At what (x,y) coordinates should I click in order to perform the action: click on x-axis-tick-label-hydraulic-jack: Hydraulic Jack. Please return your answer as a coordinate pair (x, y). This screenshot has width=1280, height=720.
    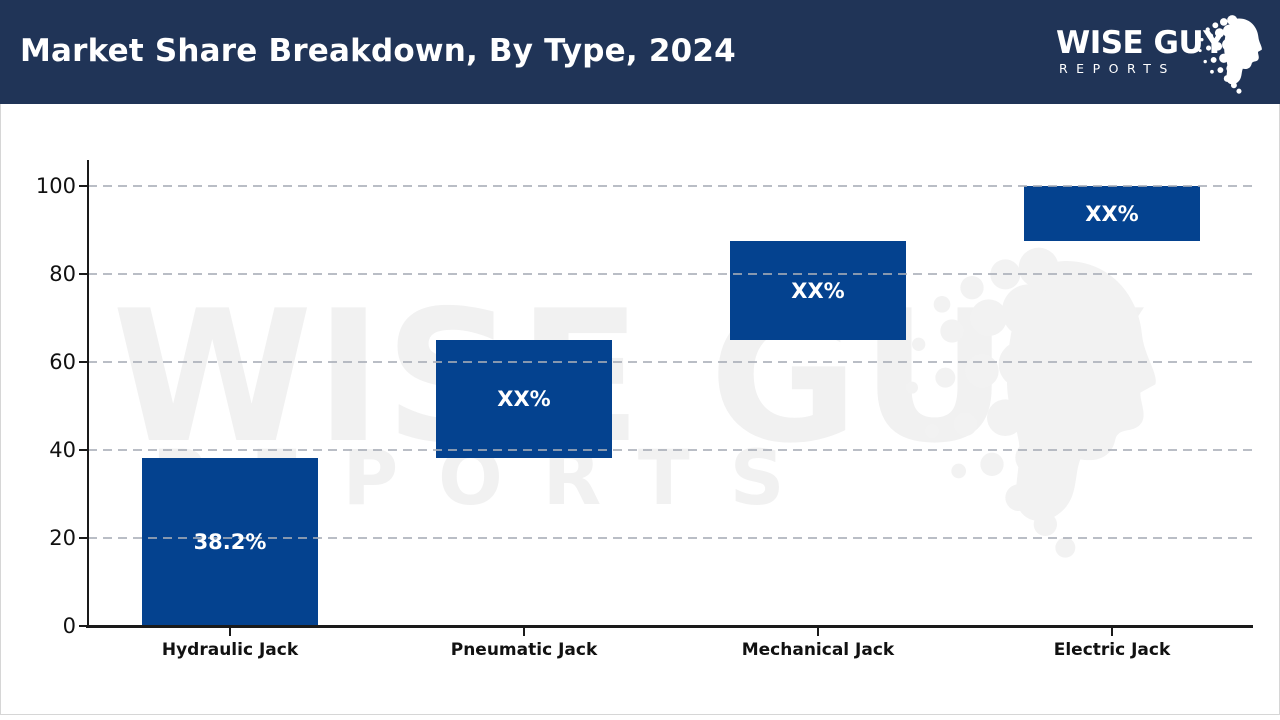
    Looking at the image, I should click on (230, 650).